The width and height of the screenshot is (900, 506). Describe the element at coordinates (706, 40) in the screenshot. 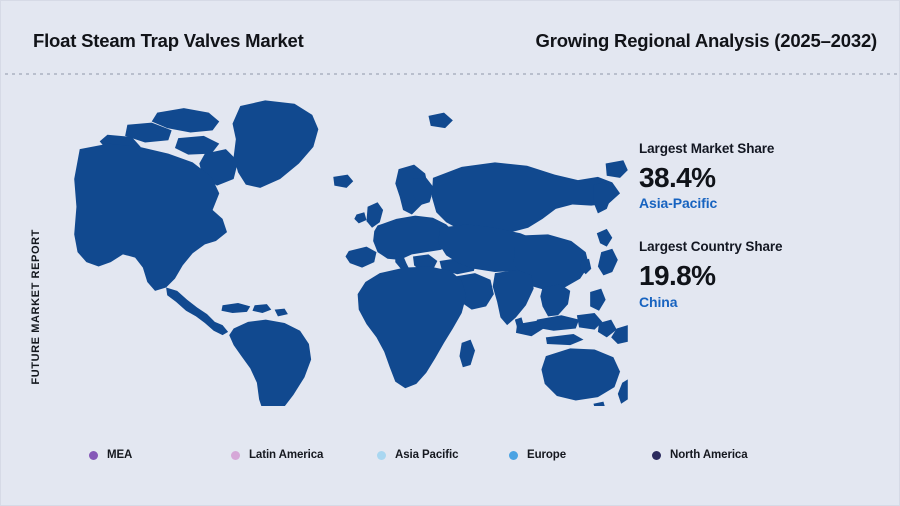

I see `header-subtitle: Growing Regional Analysis (2025–2032)` at that location.